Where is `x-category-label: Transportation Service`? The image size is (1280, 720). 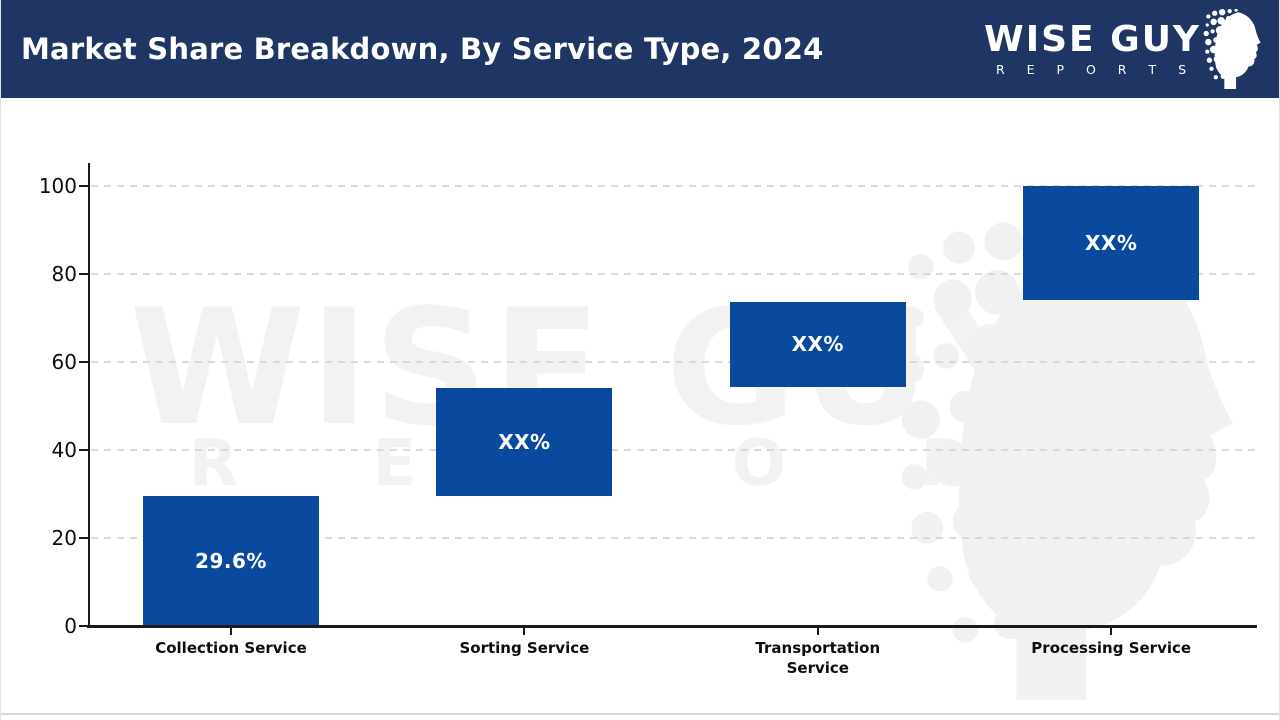
x-category-label: Transportation Service is located at coordinates (818, 658).